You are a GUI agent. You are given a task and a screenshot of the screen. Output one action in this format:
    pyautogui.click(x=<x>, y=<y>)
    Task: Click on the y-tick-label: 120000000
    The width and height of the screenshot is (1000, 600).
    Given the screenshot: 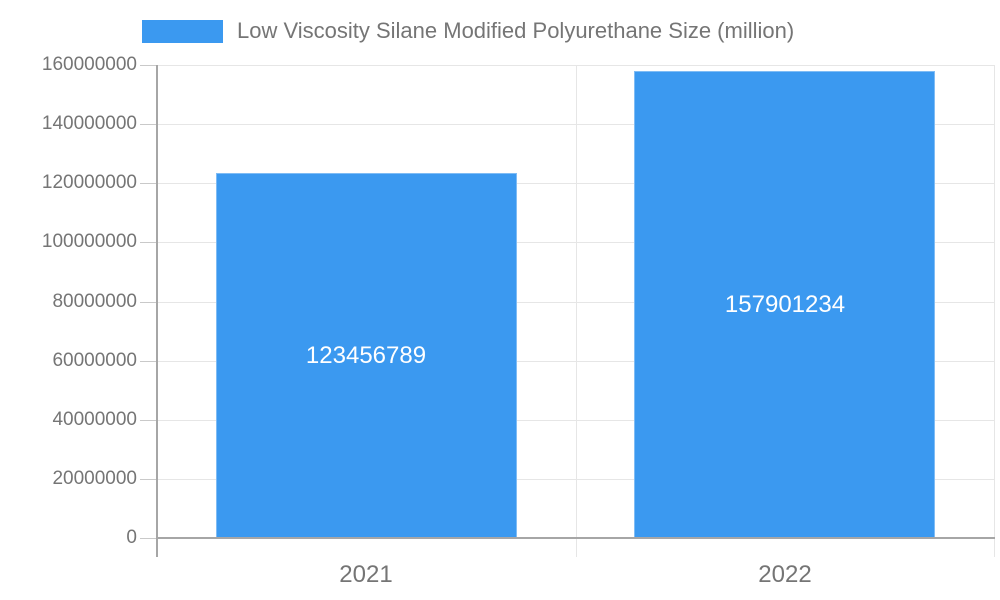 What is the action you would take?
    pyautogui.click(x=89, y=182)
    